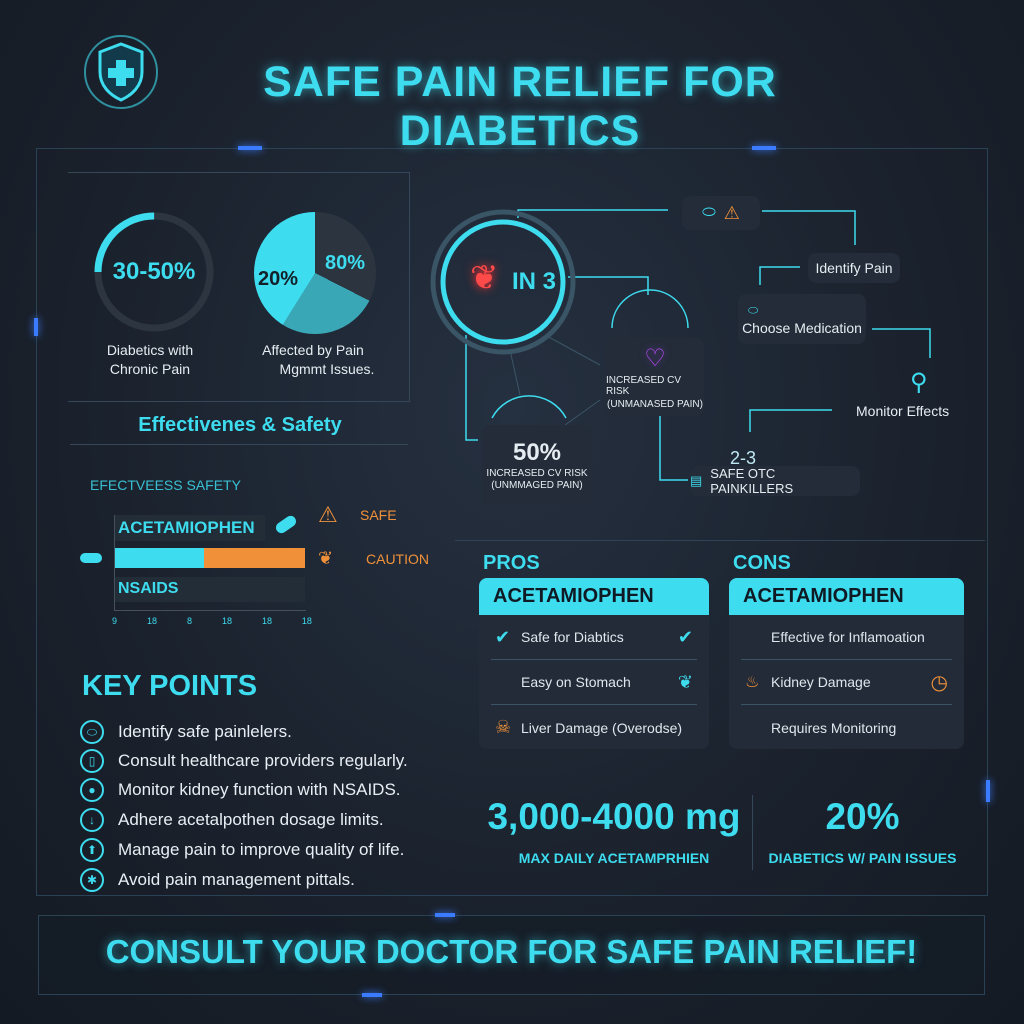  I want to click on cons-item: ♨ Kidney Damage ◷, so click(846, 682).